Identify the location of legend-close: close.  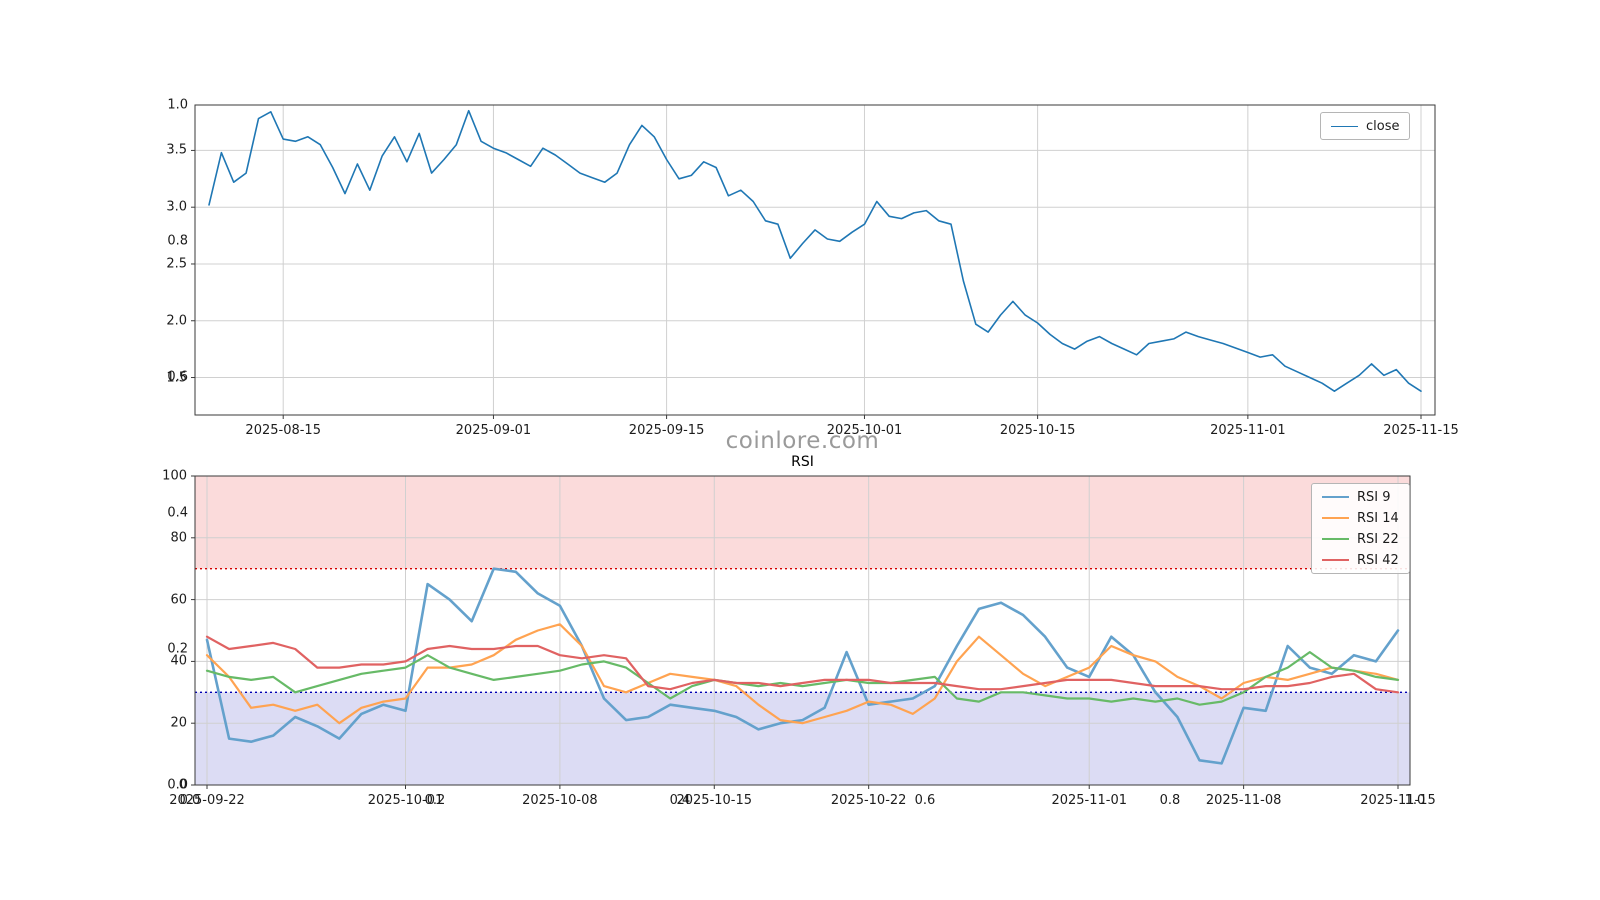
(1365, 126).